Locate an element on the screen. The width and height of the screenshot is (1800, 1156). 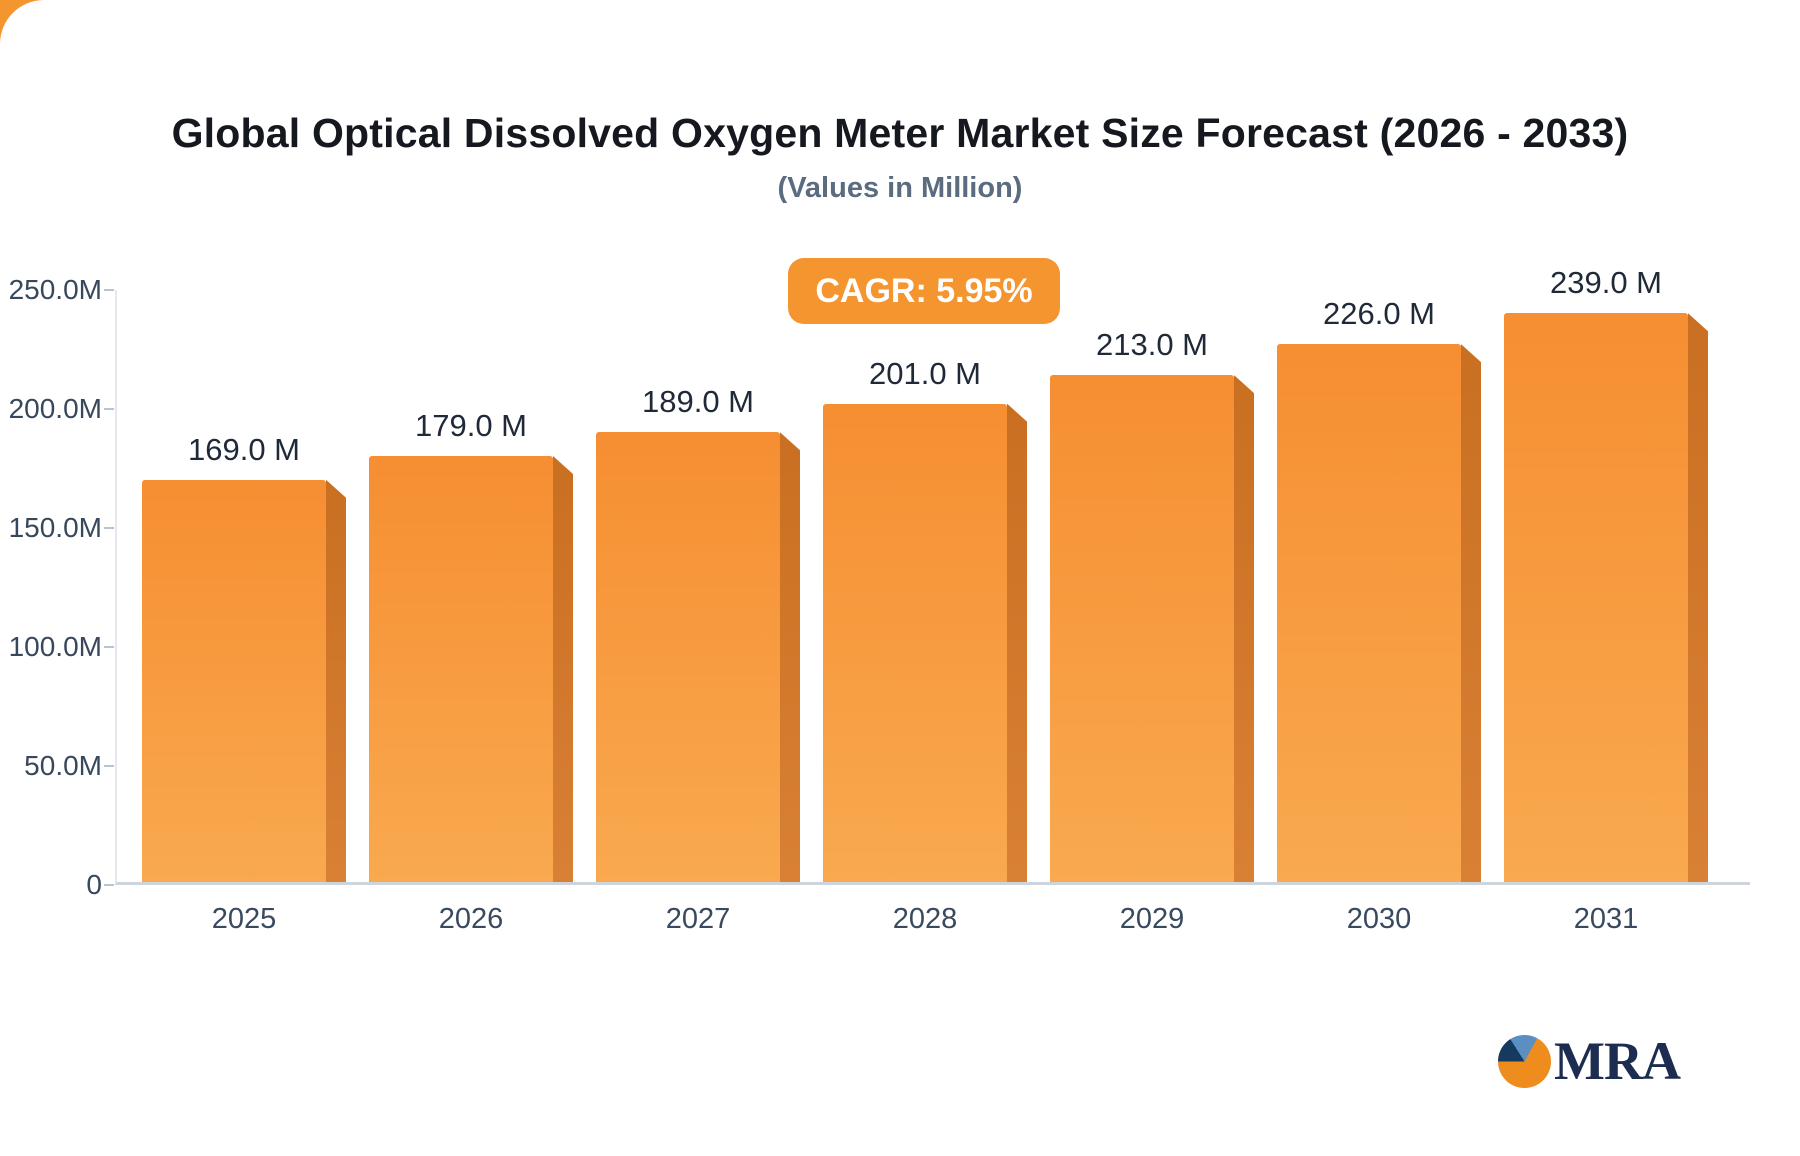
x-axis-label: 2030 is located at coordinates (1379, 919).